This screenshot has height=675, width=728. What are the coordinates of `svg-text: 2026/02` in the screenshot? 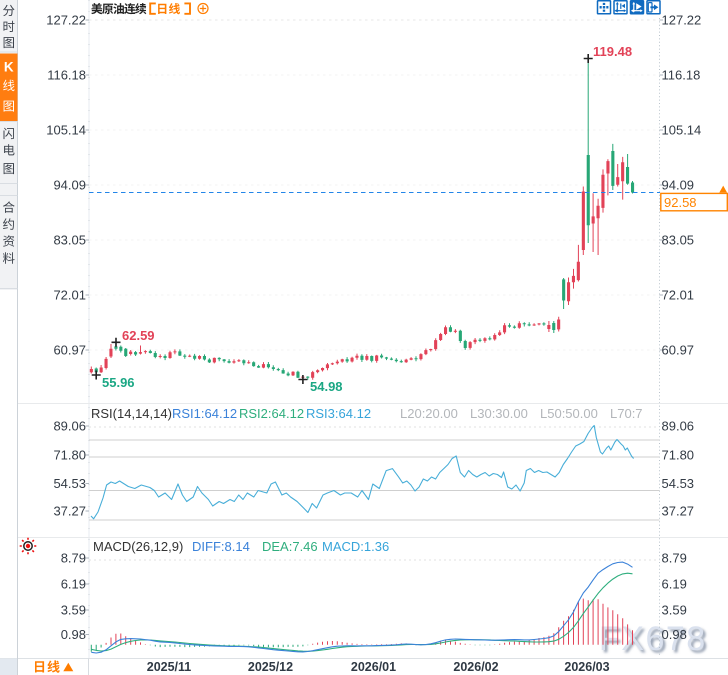 It's located at (475, 667).